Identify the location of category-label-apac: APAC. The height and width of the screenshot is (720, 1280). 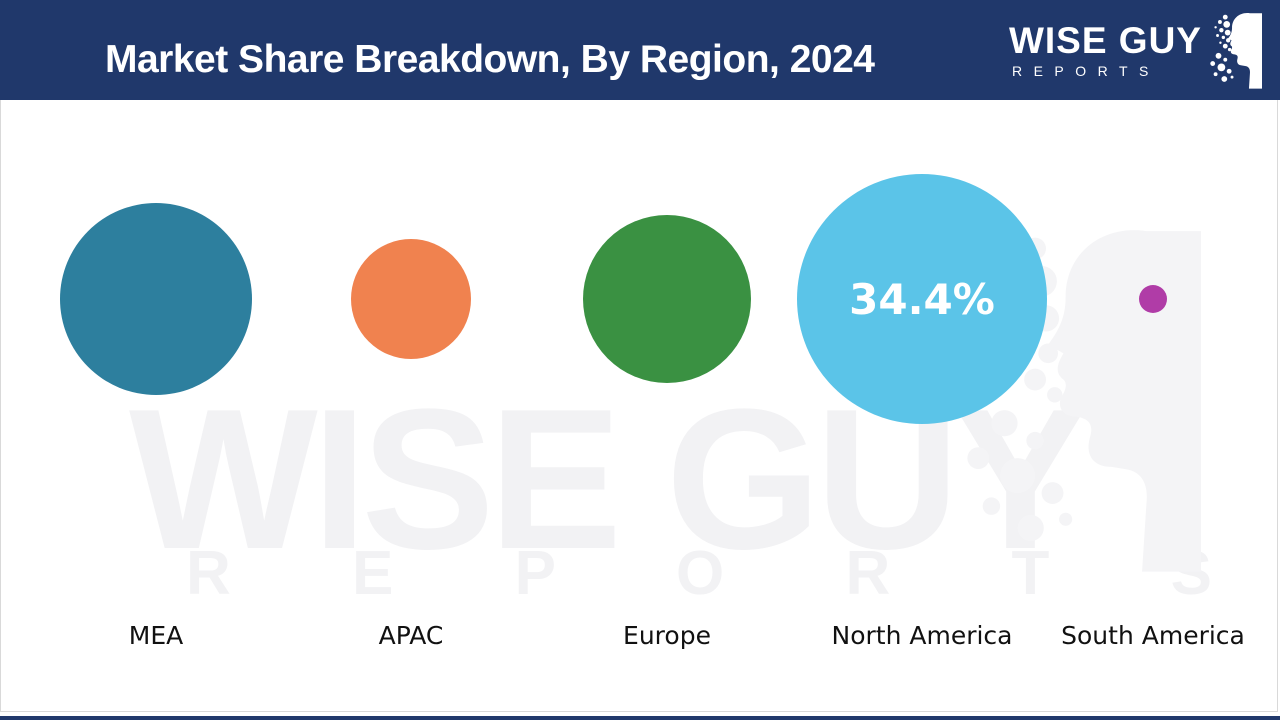
(411, 635).